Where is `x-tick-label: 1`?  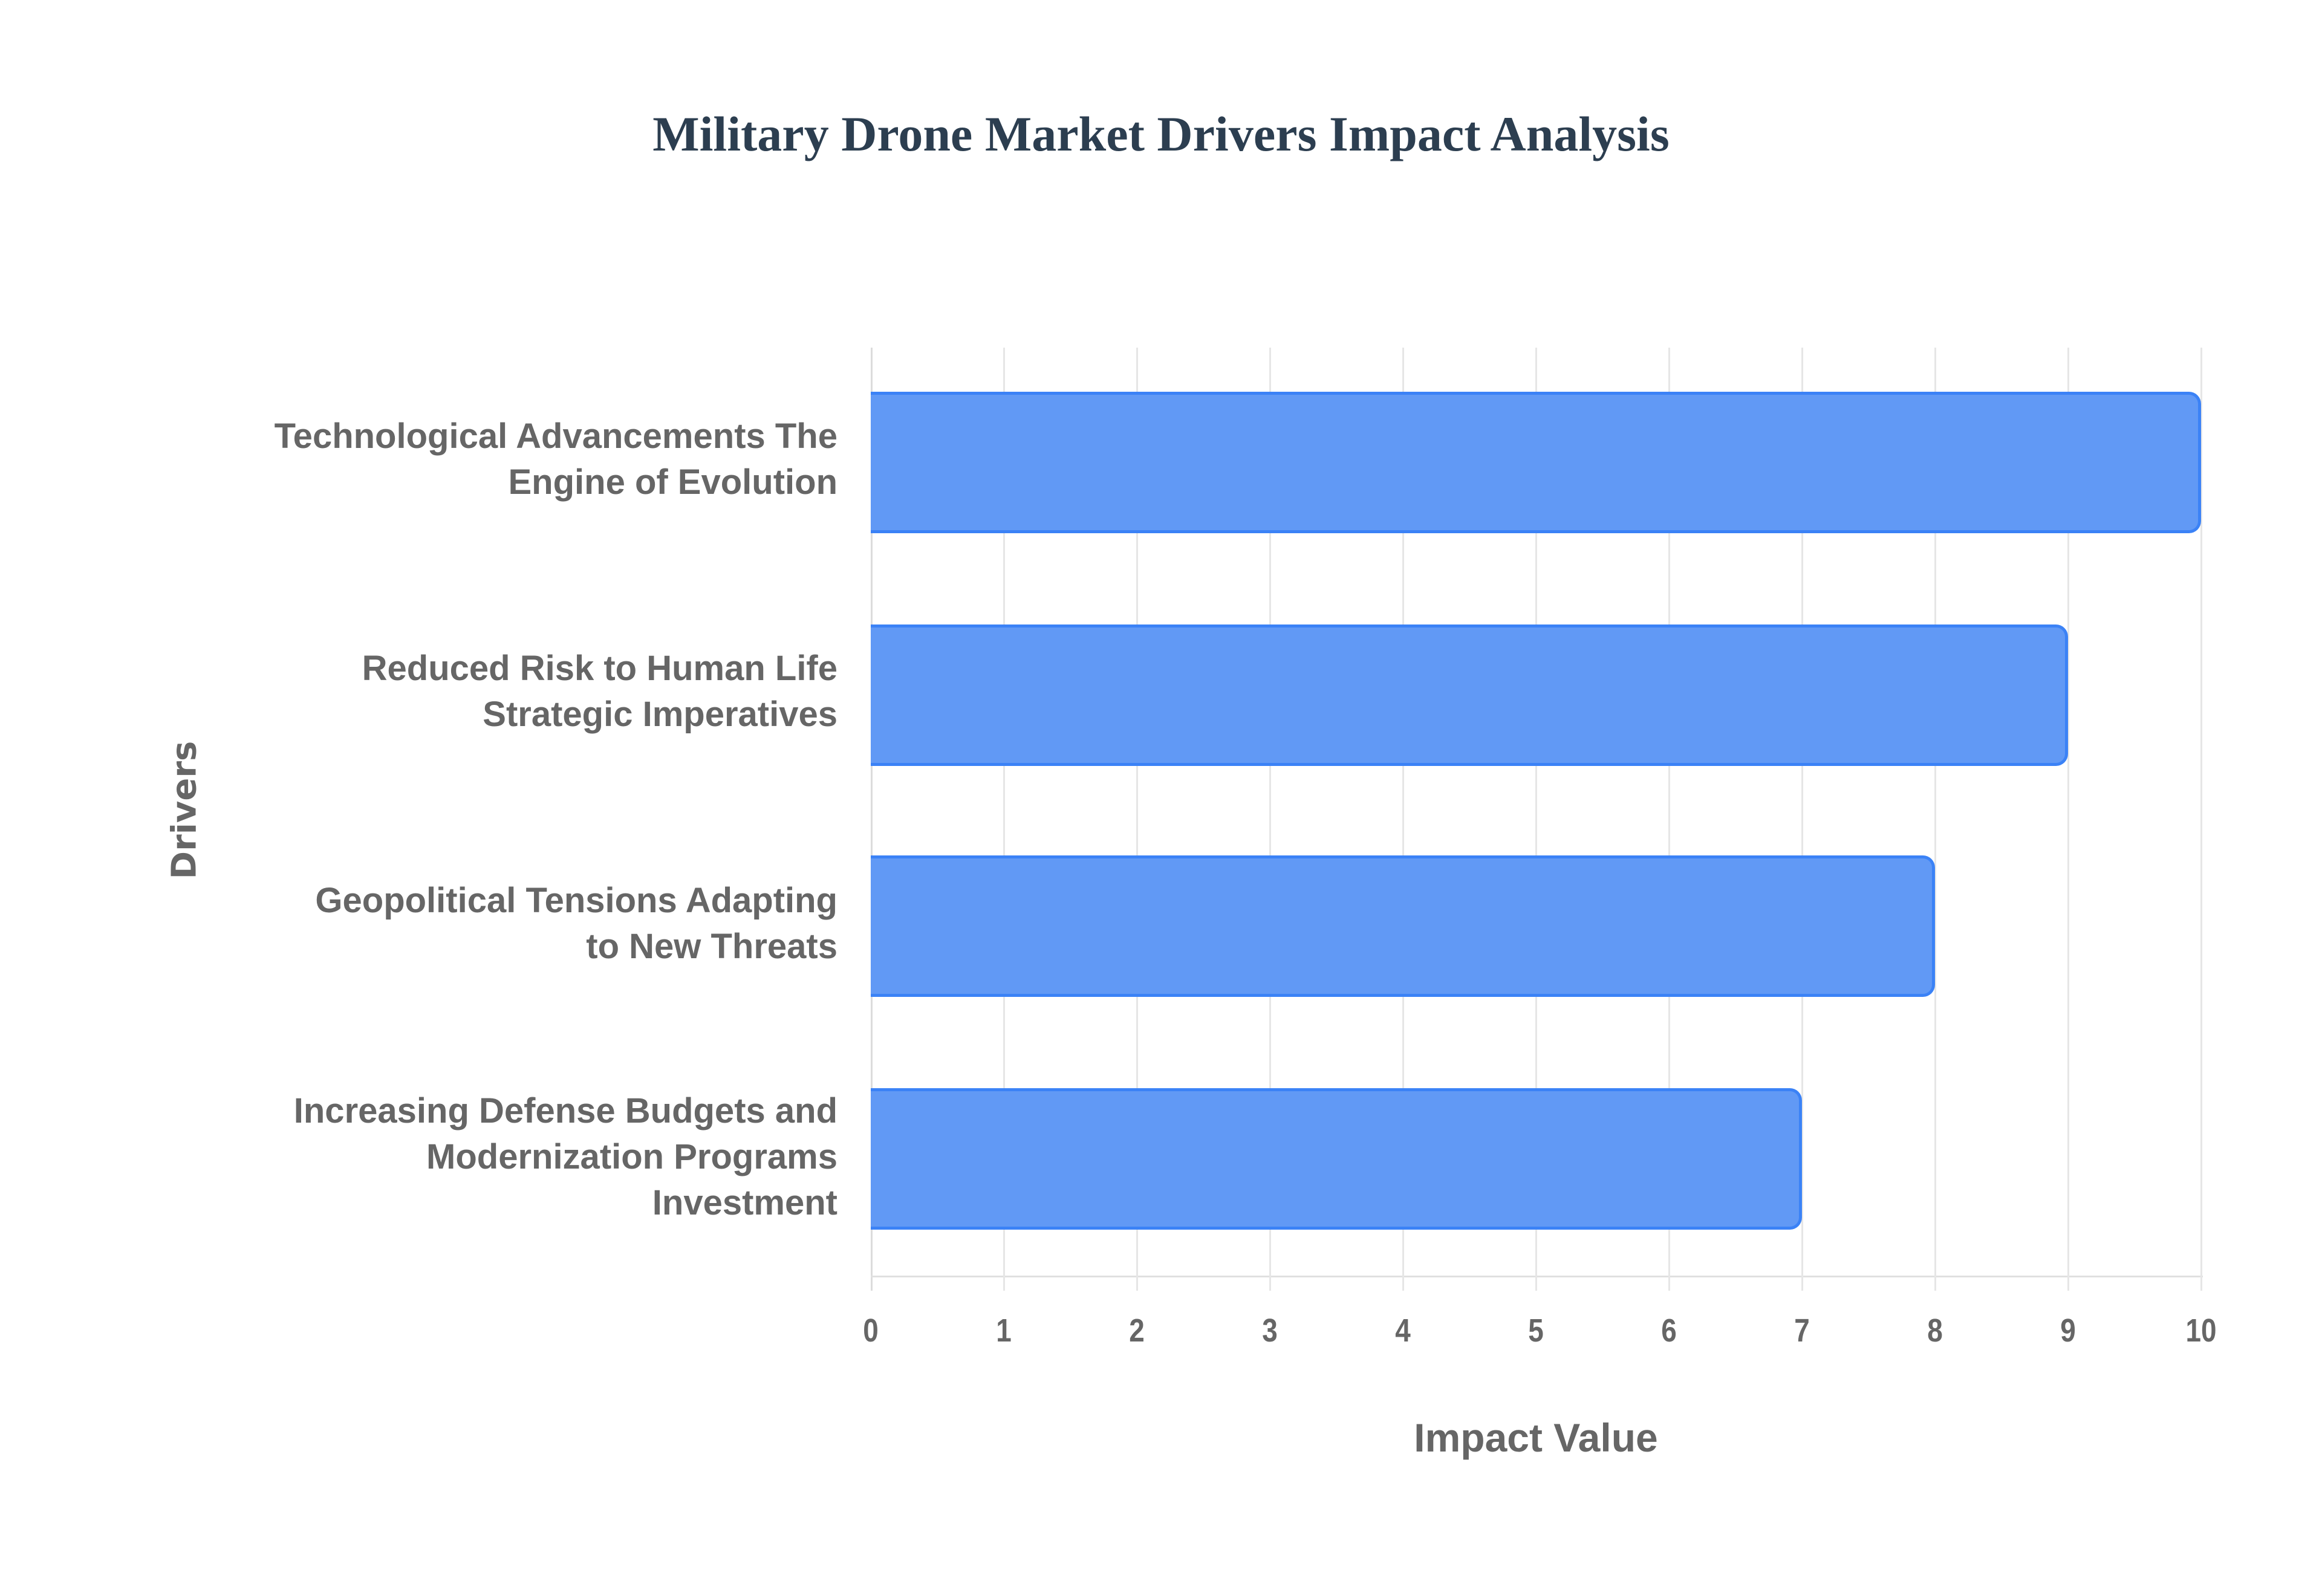 x-tick-label: 1 is located at coordinates (1004, 1330).